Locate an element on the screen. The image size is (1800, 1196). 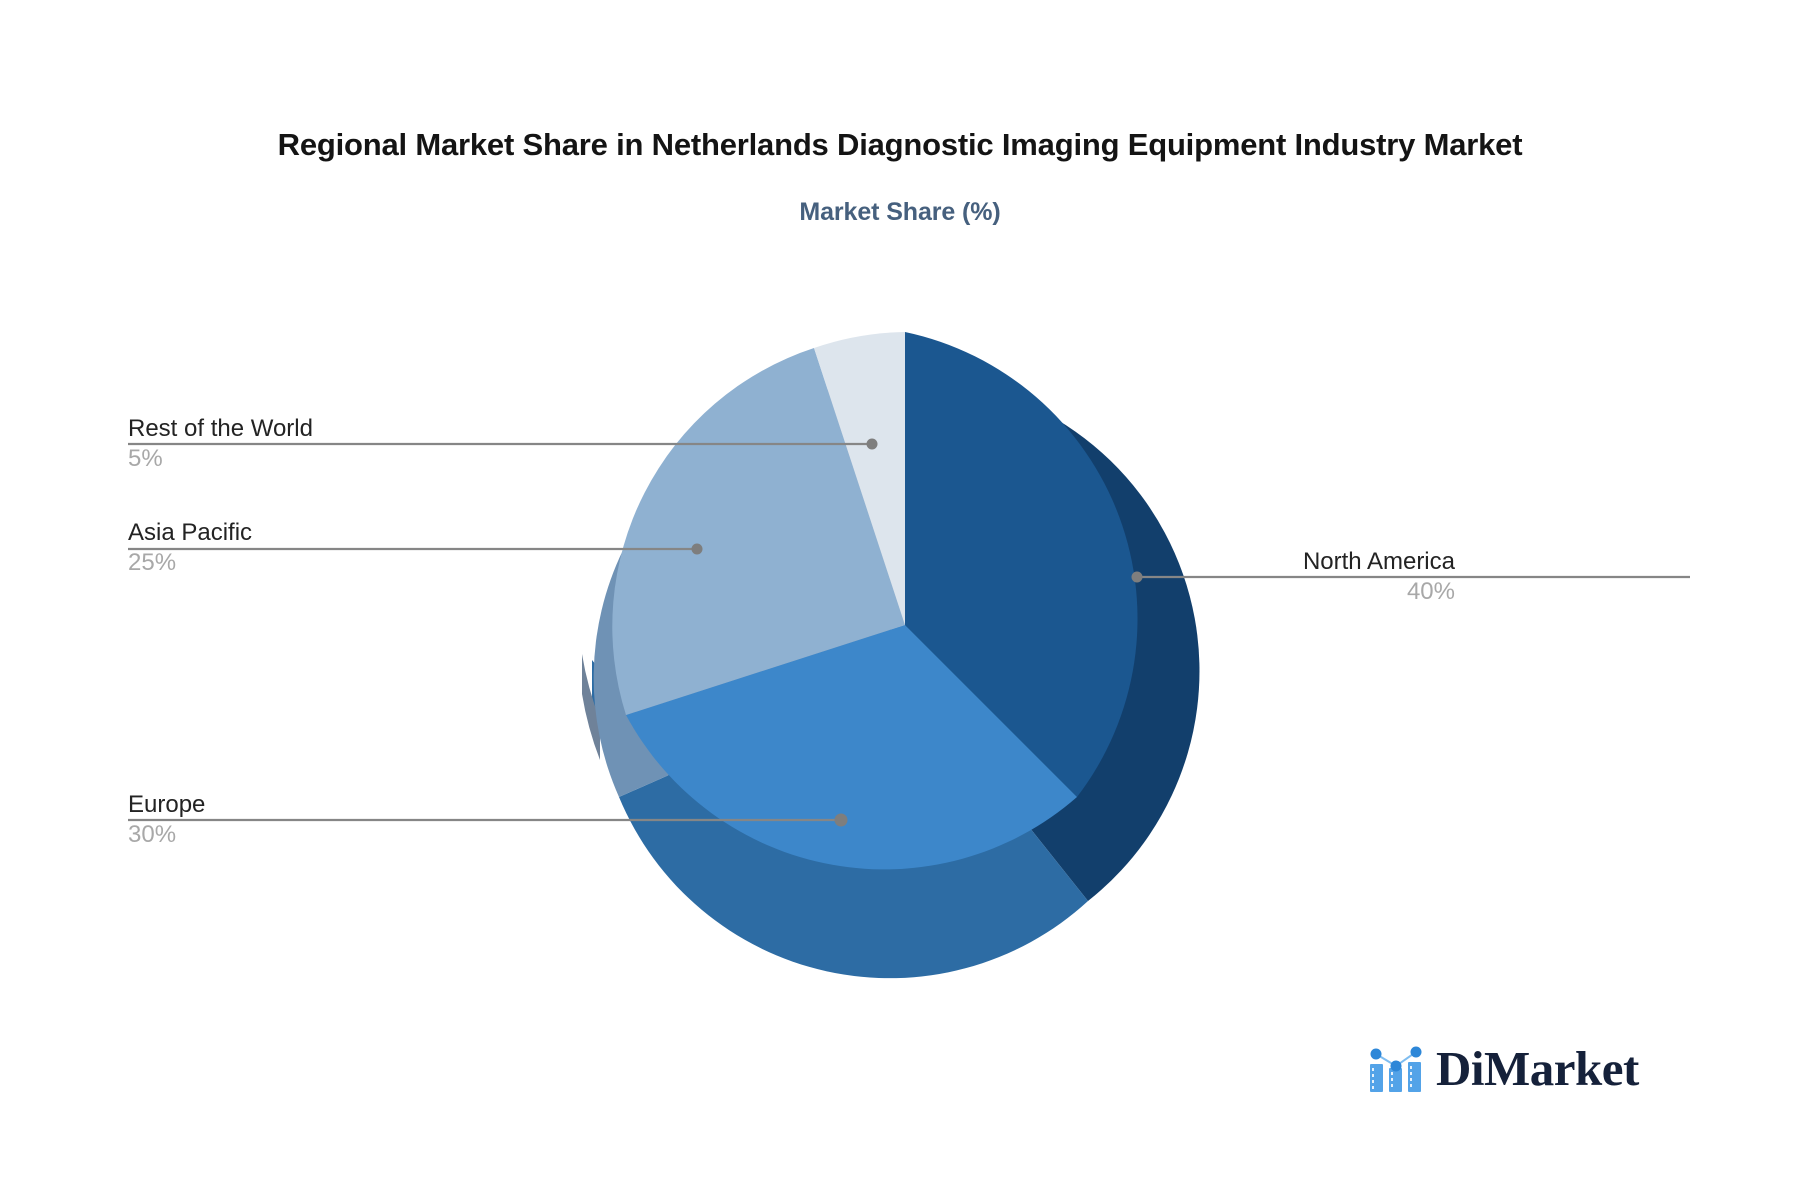
brand-logo: DiMarket is located at coordinates (1503, 1068).